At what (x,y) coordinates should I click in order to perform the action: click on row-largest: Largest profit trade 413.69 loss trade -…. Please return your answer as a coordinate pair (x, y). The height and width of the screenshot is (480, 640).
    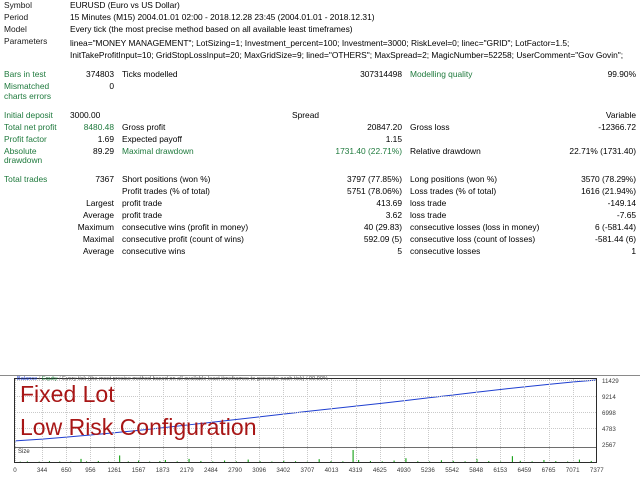
    Looking at the image, I should click on (320, 204).